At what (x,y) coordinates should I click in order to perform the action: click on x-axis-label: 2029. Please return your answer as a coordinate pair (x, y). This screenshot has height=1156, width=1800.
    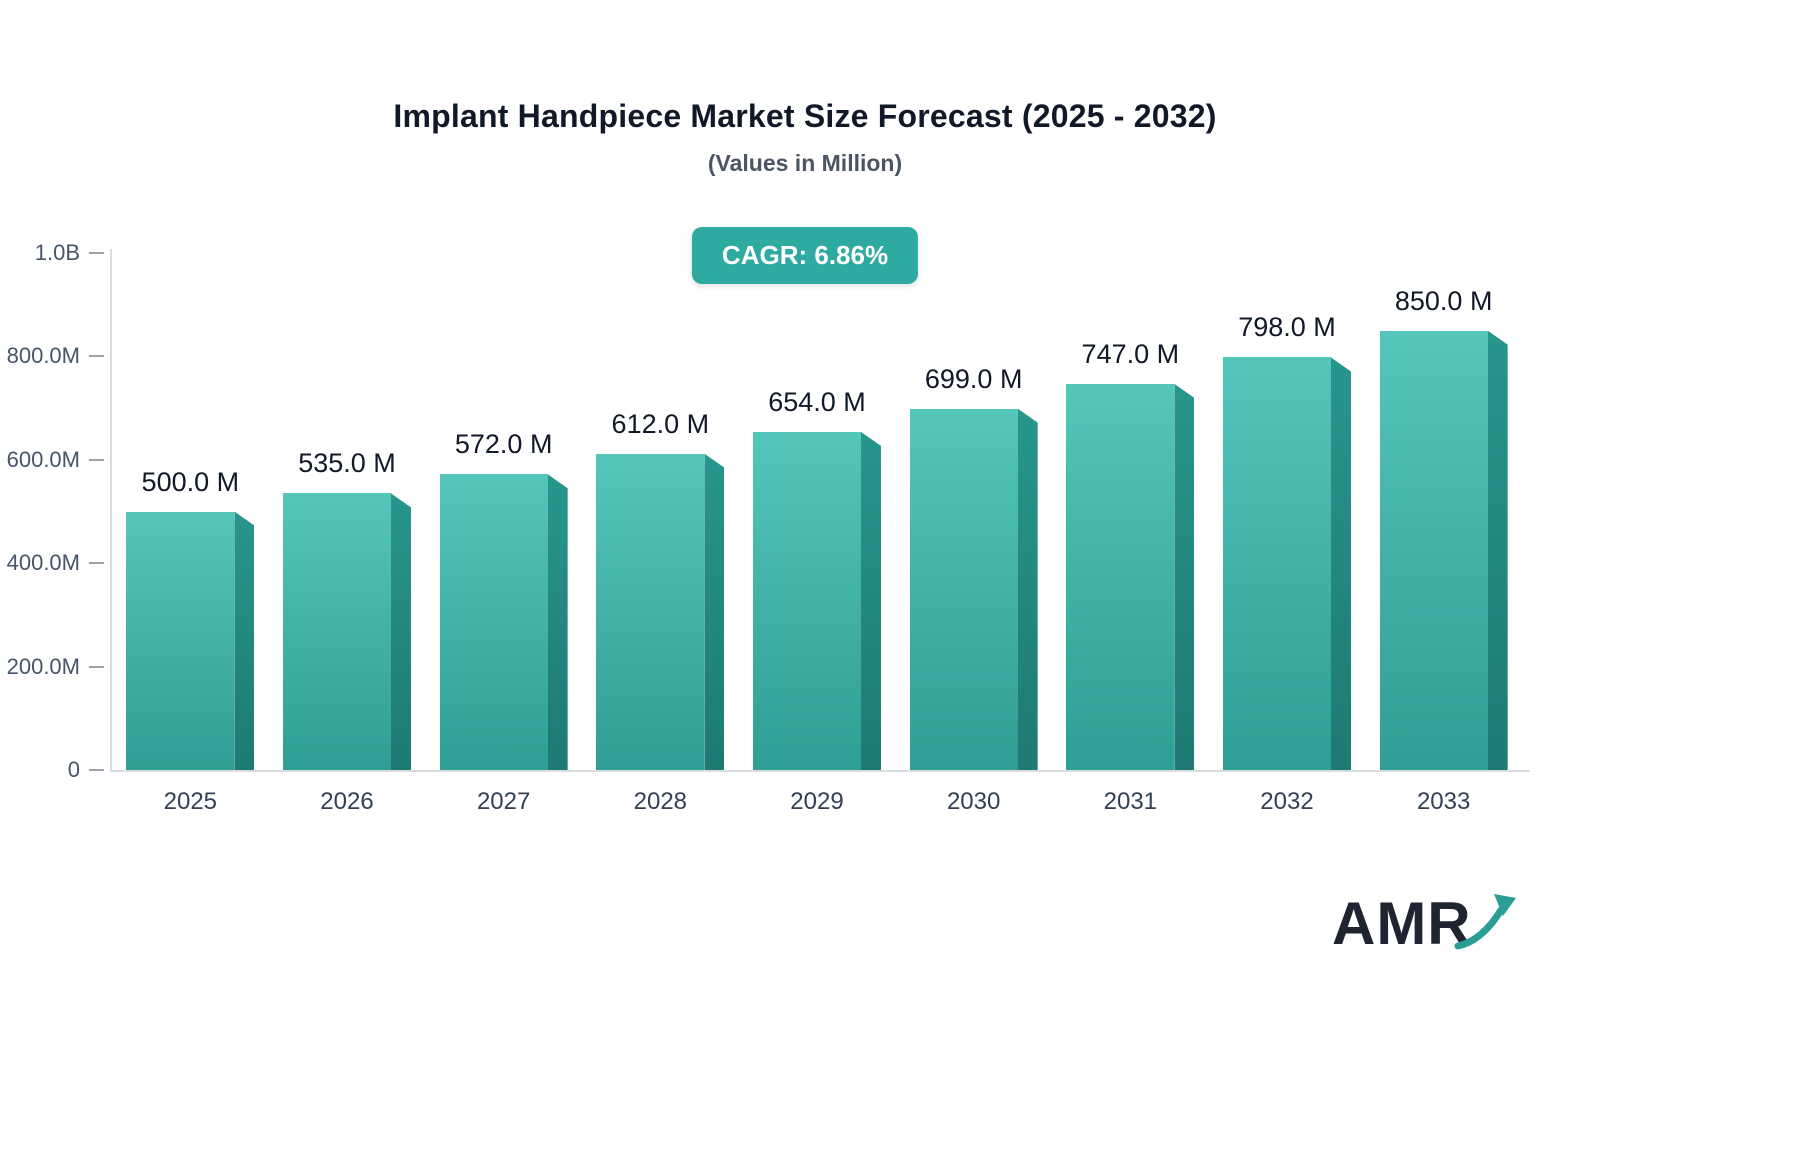
    Looking at the image, I should click on (817, 801).